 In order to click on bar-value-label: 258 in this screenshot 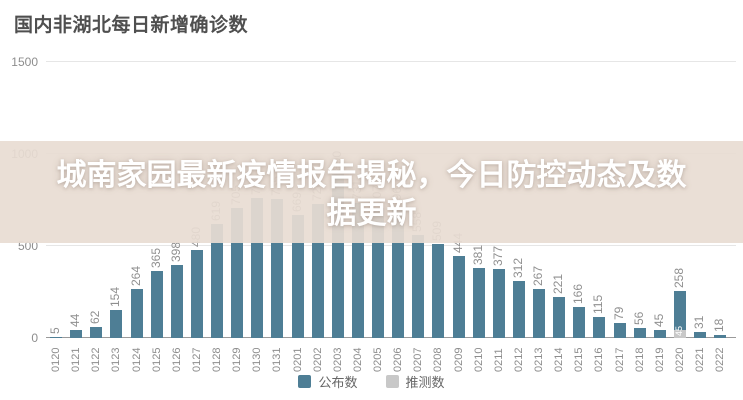, I will do `click(678, 277)`.